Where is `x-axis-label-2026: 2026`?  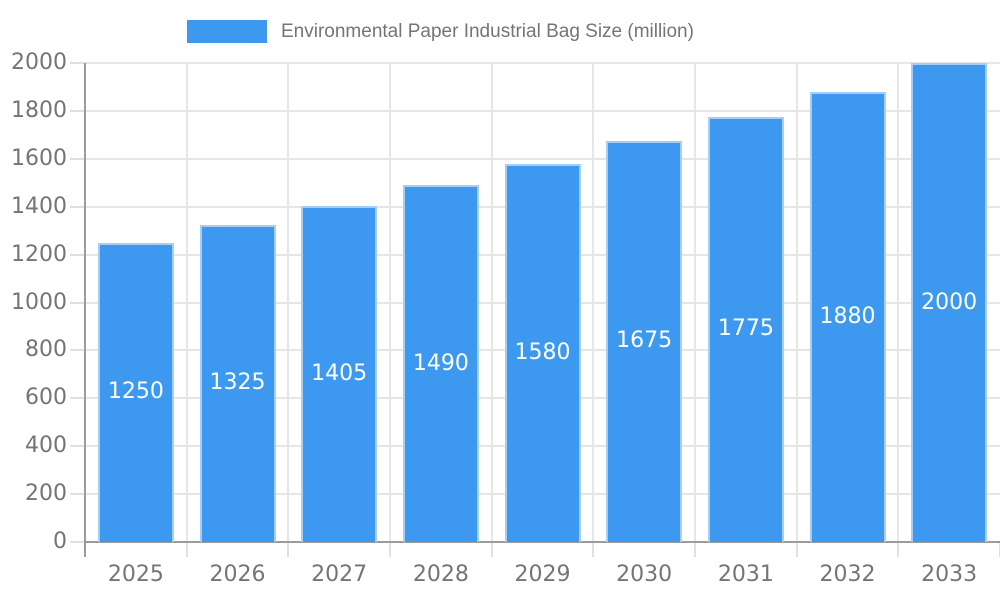
x-axis-label-2026: 2026 is located at coordinates (237, 574).